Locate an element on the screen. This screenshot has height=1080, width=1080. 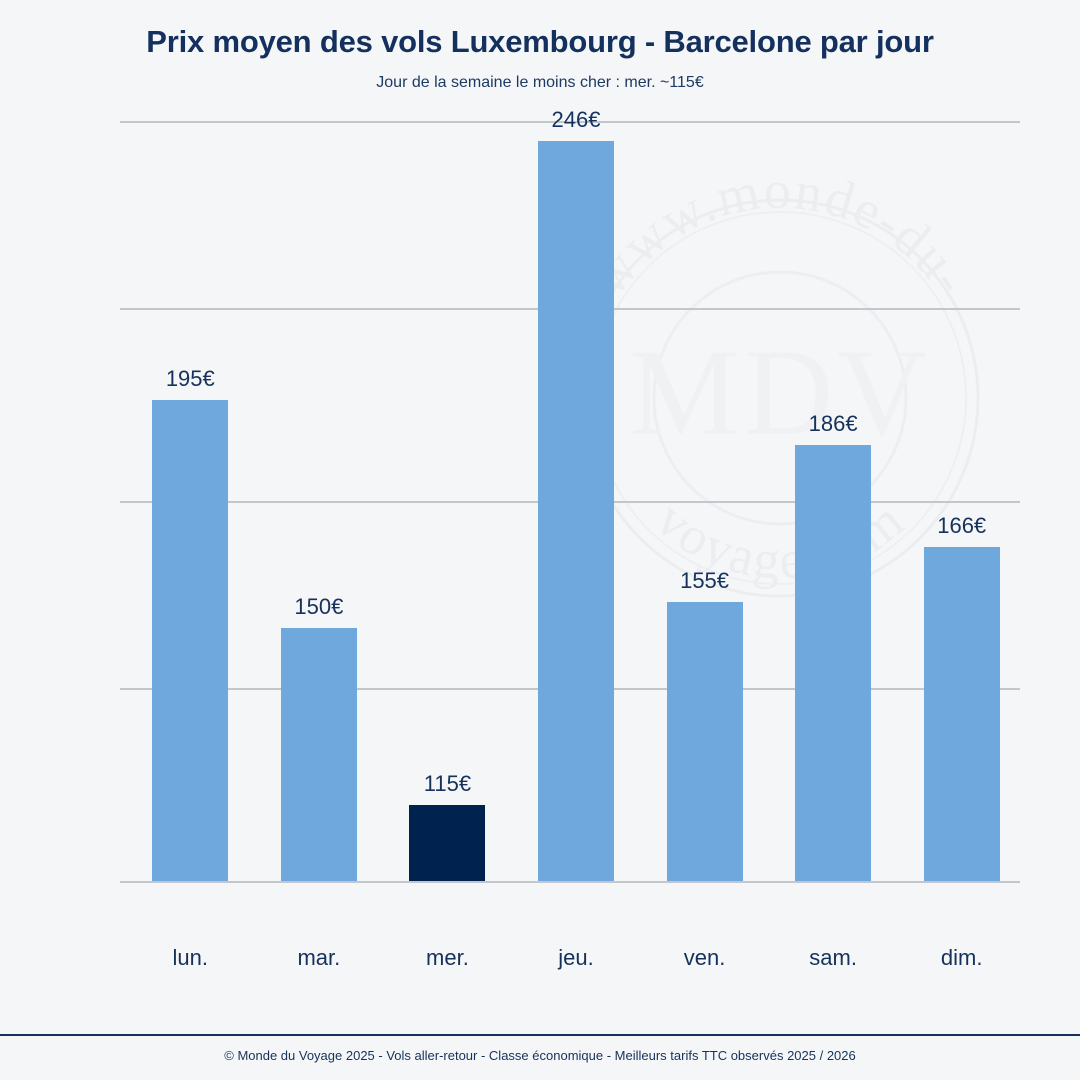
bar-mar is located at coordinates (318, 754).